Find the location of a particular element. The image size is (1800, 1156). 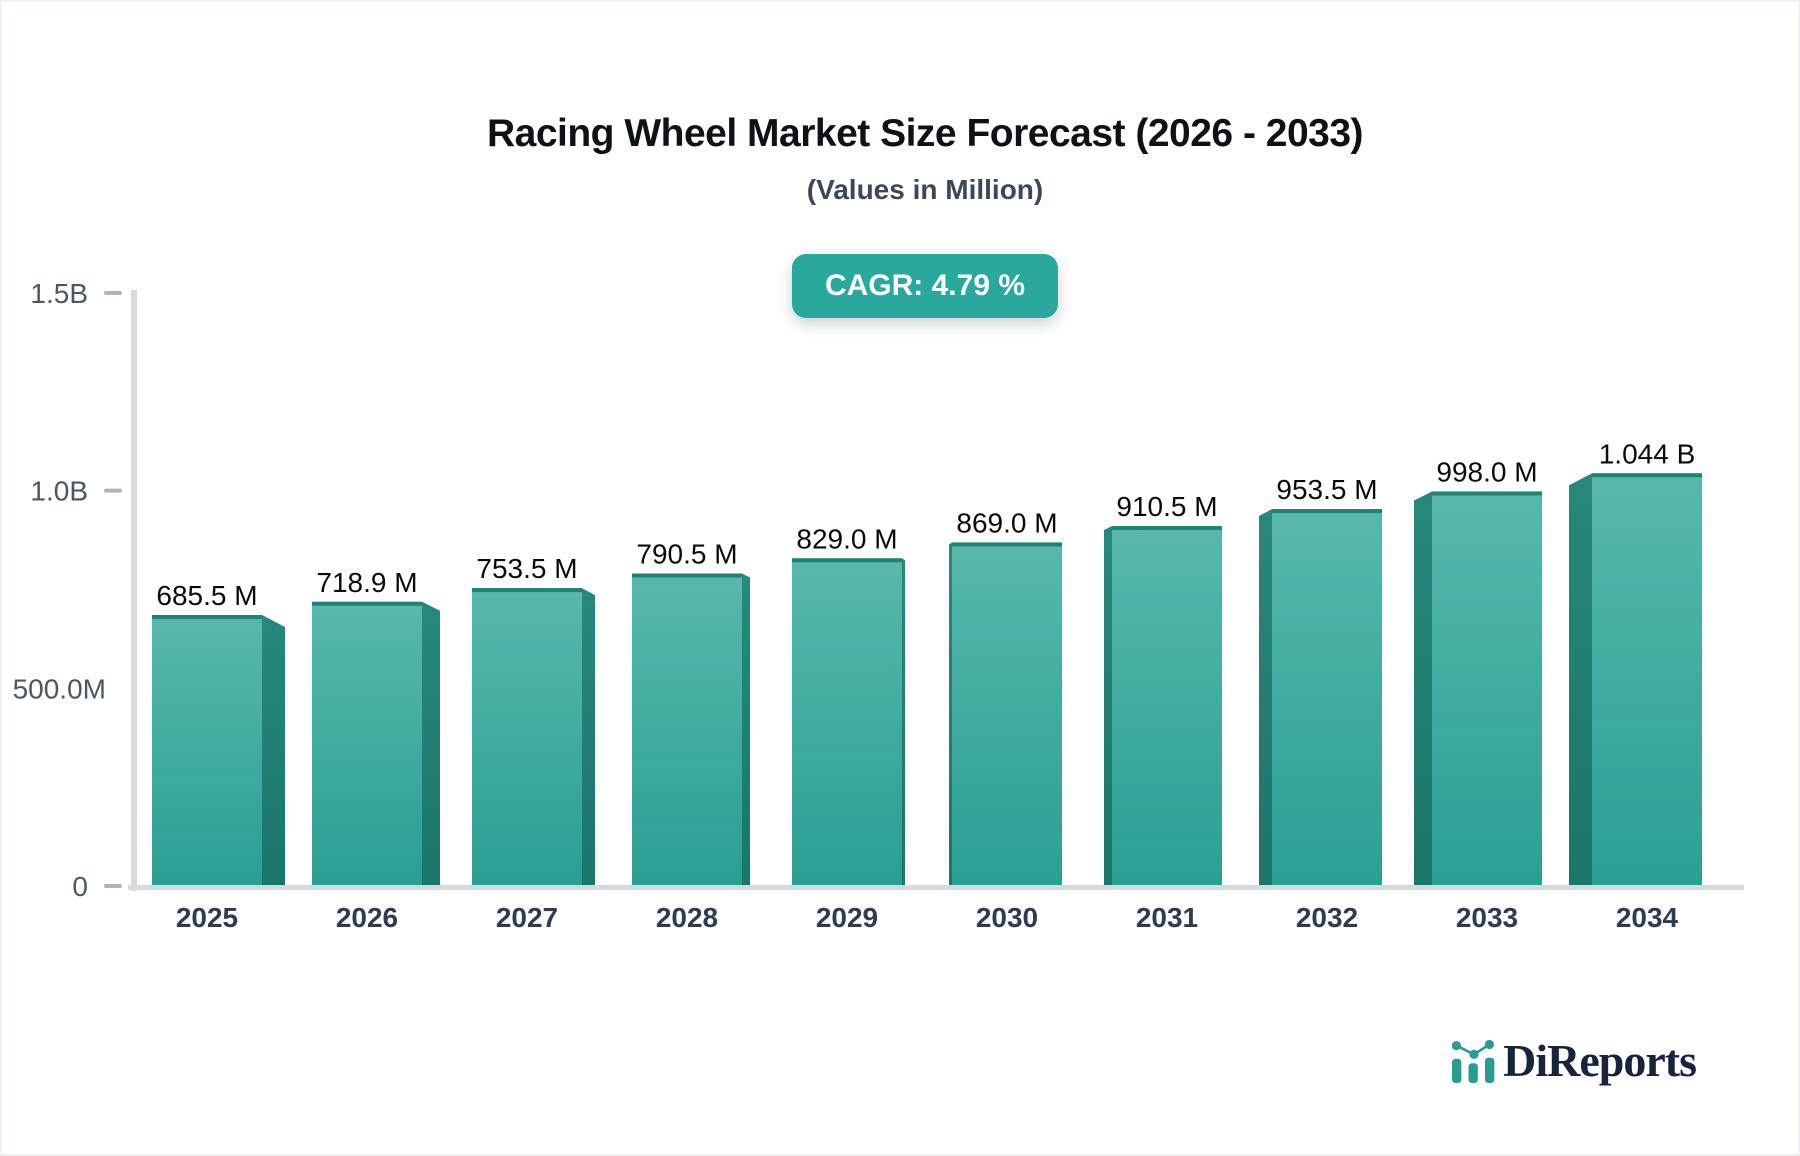

bar-2029: 829.0 M 2029 is located at coordinates (848, 728).